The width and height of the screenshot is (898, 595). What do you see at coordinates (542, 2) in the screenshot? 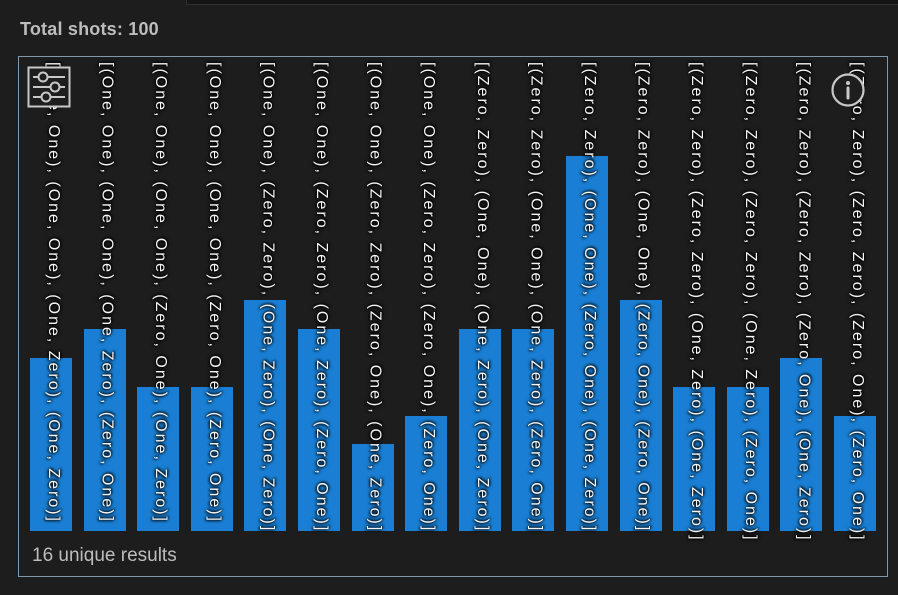
I see `overlapping-panel-edge` at bounding box center [542, 2].